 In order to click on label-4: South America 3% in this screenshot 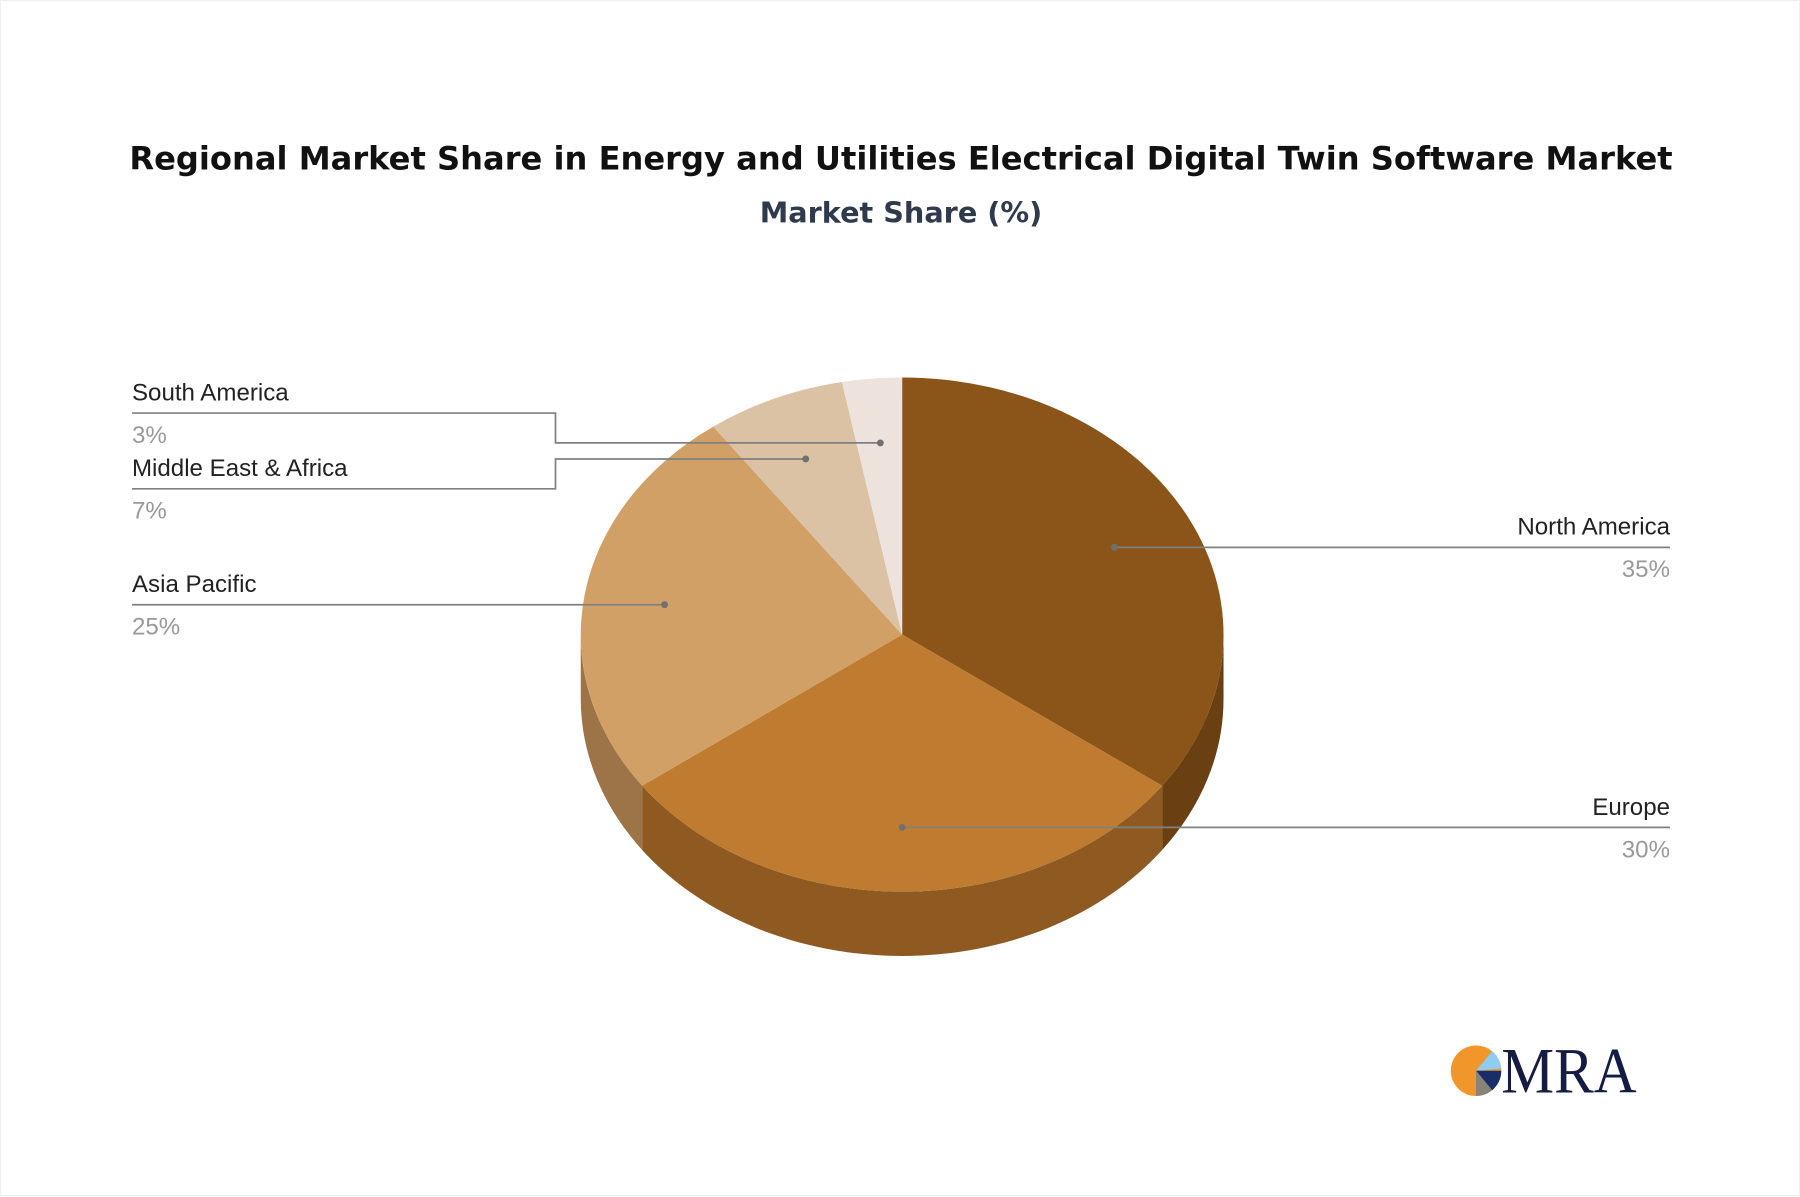, I will do `click(507, 414)`.